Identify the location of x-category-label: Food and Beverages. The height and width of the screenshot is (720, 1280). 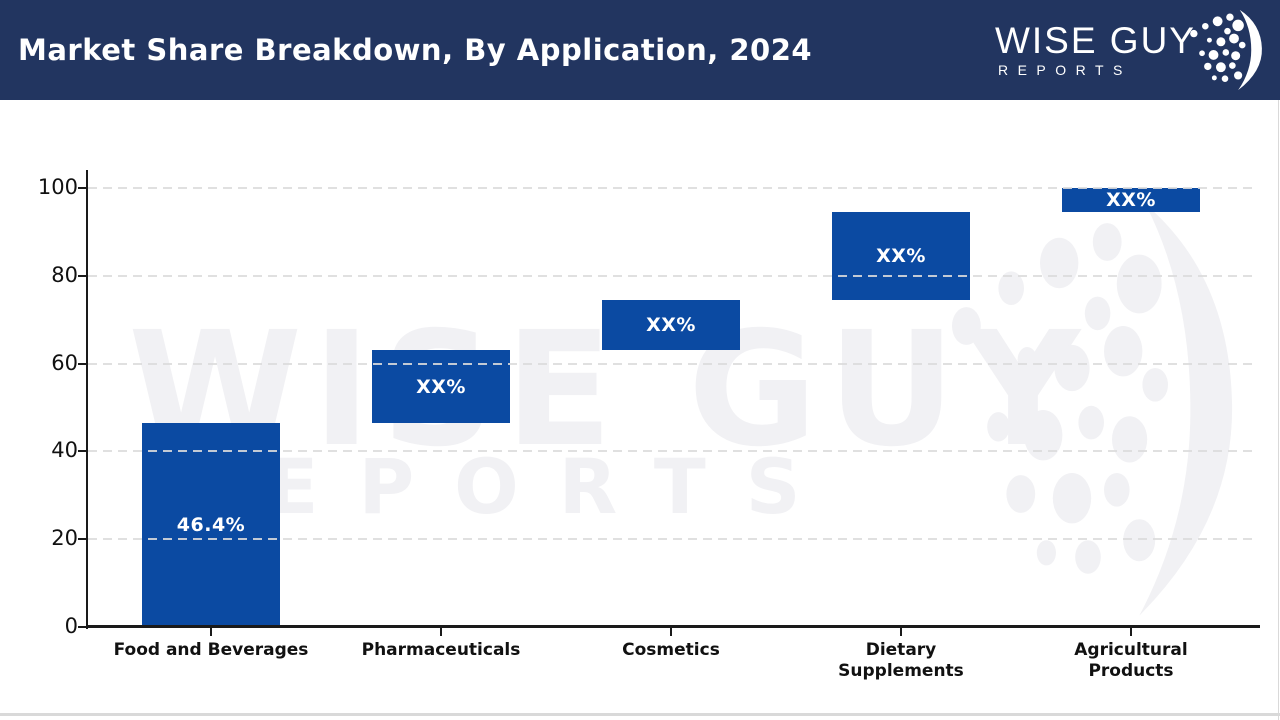
(211, 650).